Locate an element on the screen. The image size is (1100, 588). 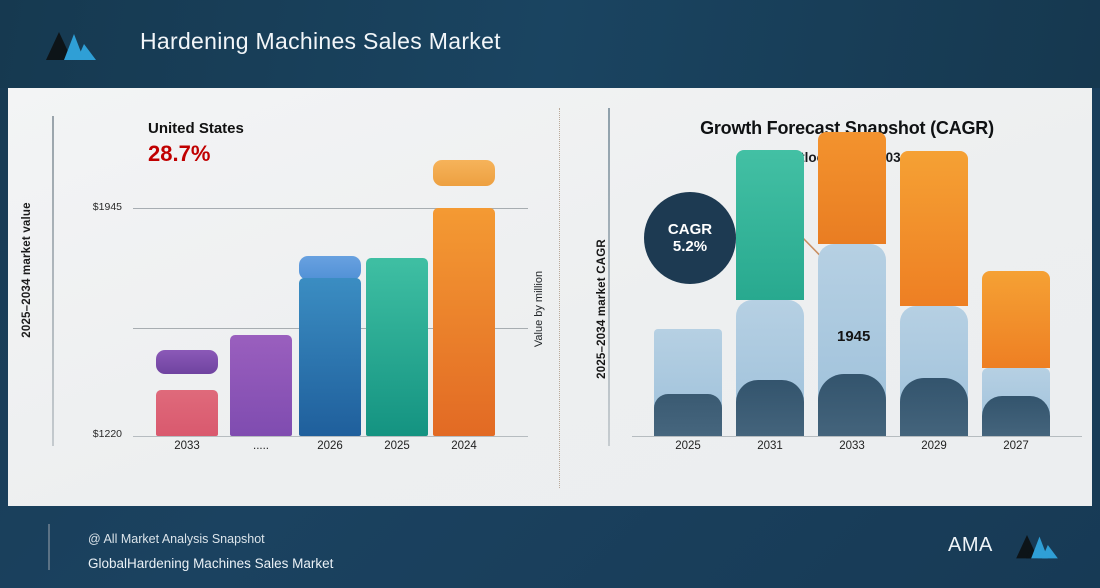
footer-brand-text: AMA is located at coordinates (970, 545).